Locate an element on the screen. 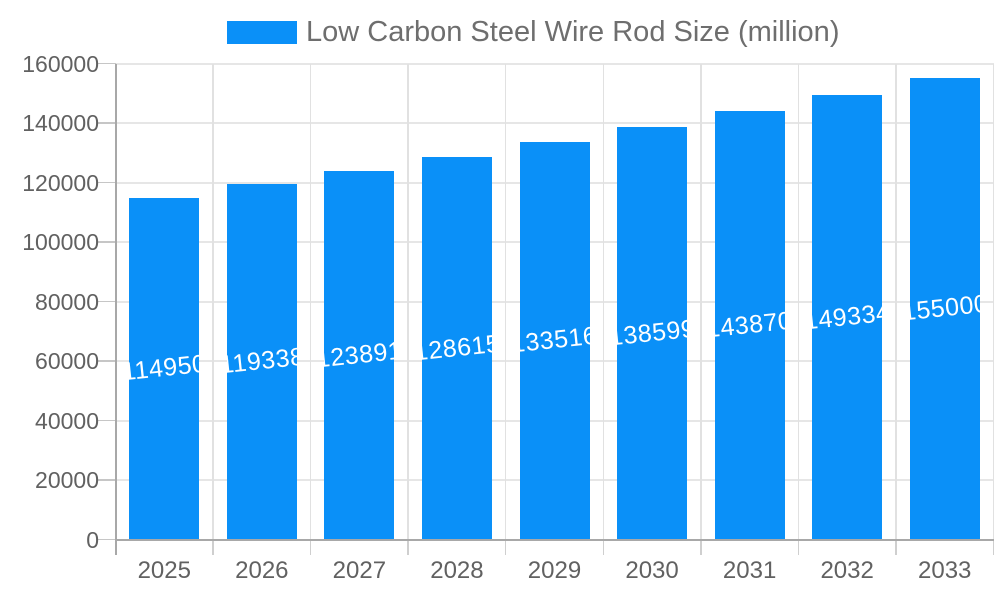 This screenshot has width=1000, height=600. bar-2032: 149334 is located at coordinates (847, 317).